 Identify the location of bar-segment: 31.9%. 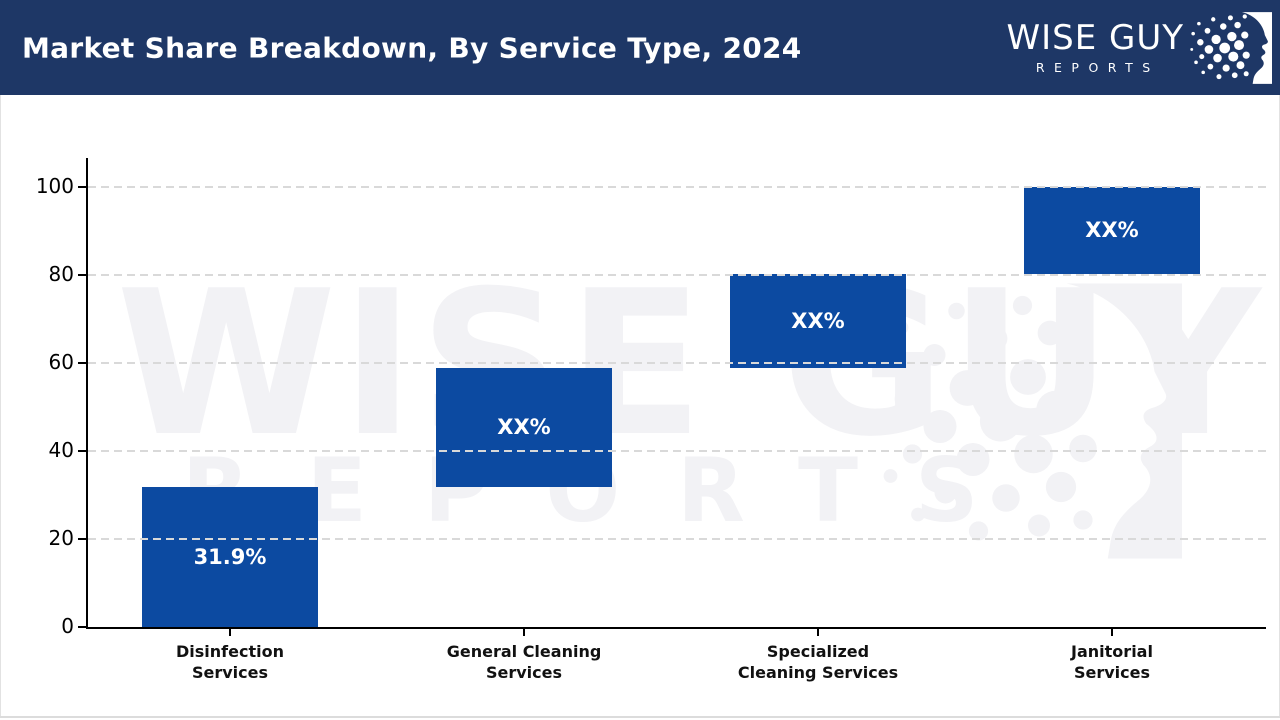
(230, 556).